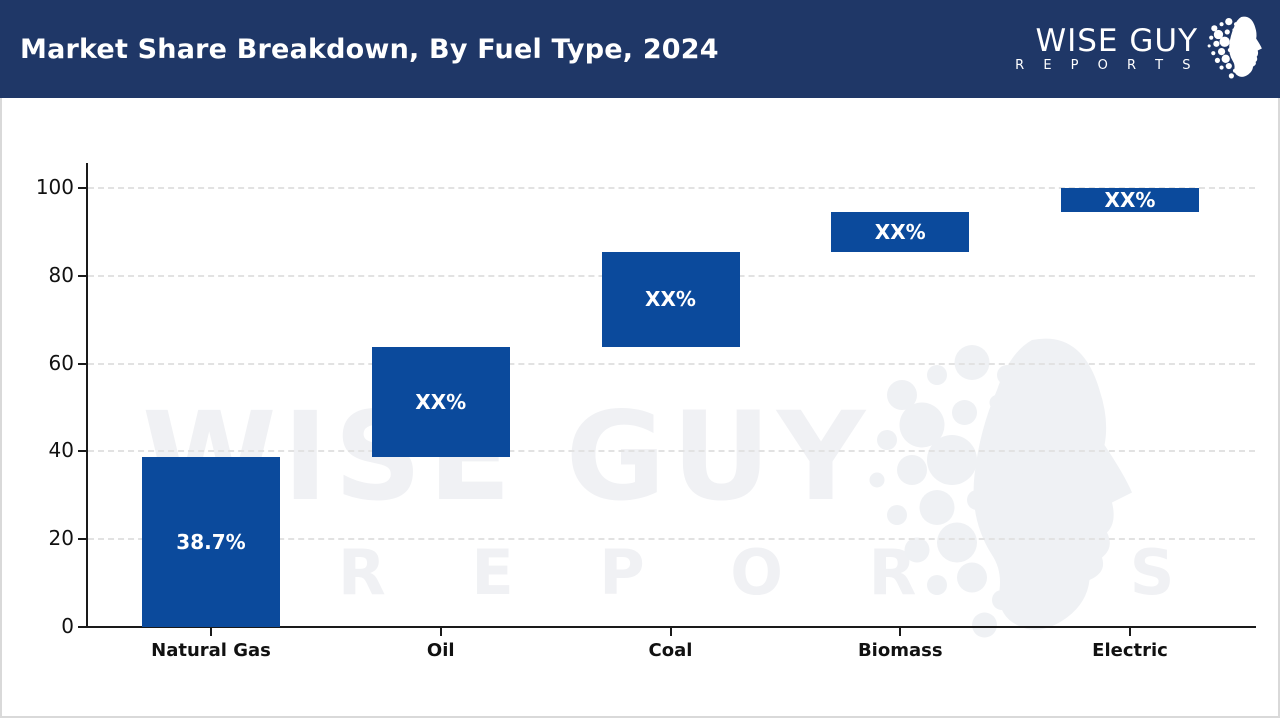 This screenshot has height=720, width=1280. Describe the element at coordinates (61, 450) in the screenshot. I see `y-tick-label: 40` at that location.